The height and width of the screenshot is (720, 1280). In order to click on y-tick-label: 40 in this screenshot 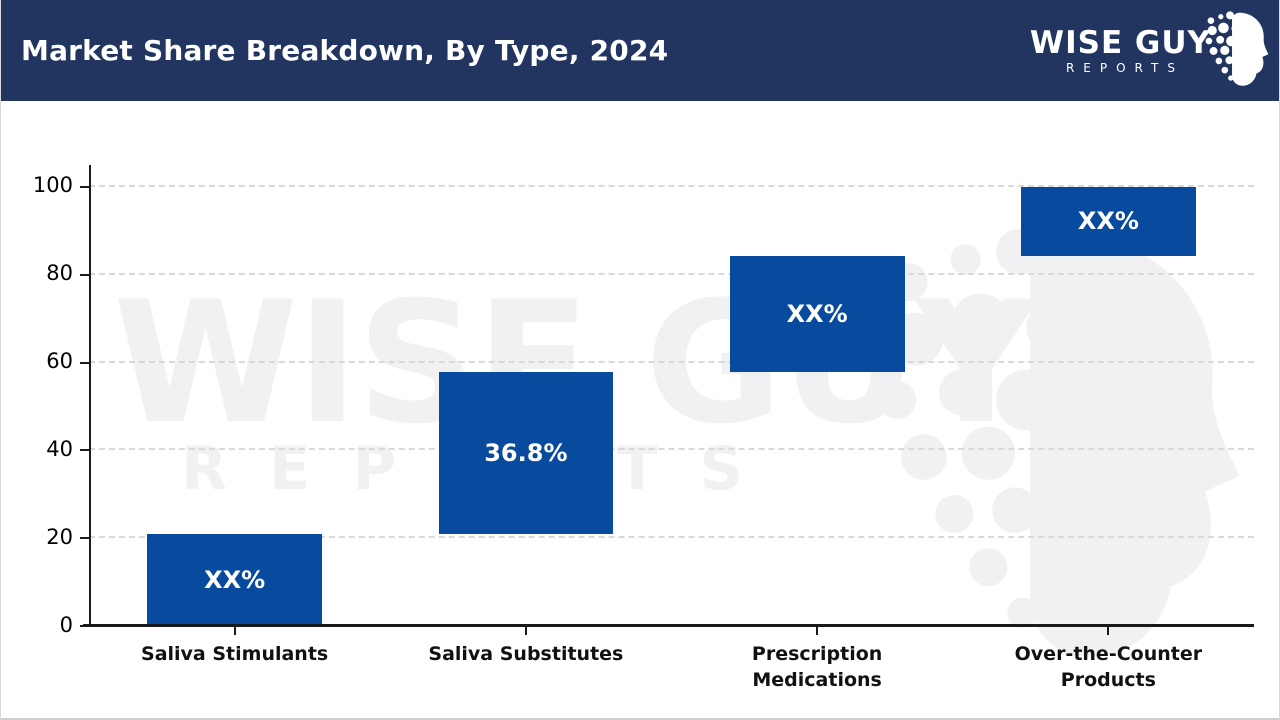, I will do `click(59, 448)`.